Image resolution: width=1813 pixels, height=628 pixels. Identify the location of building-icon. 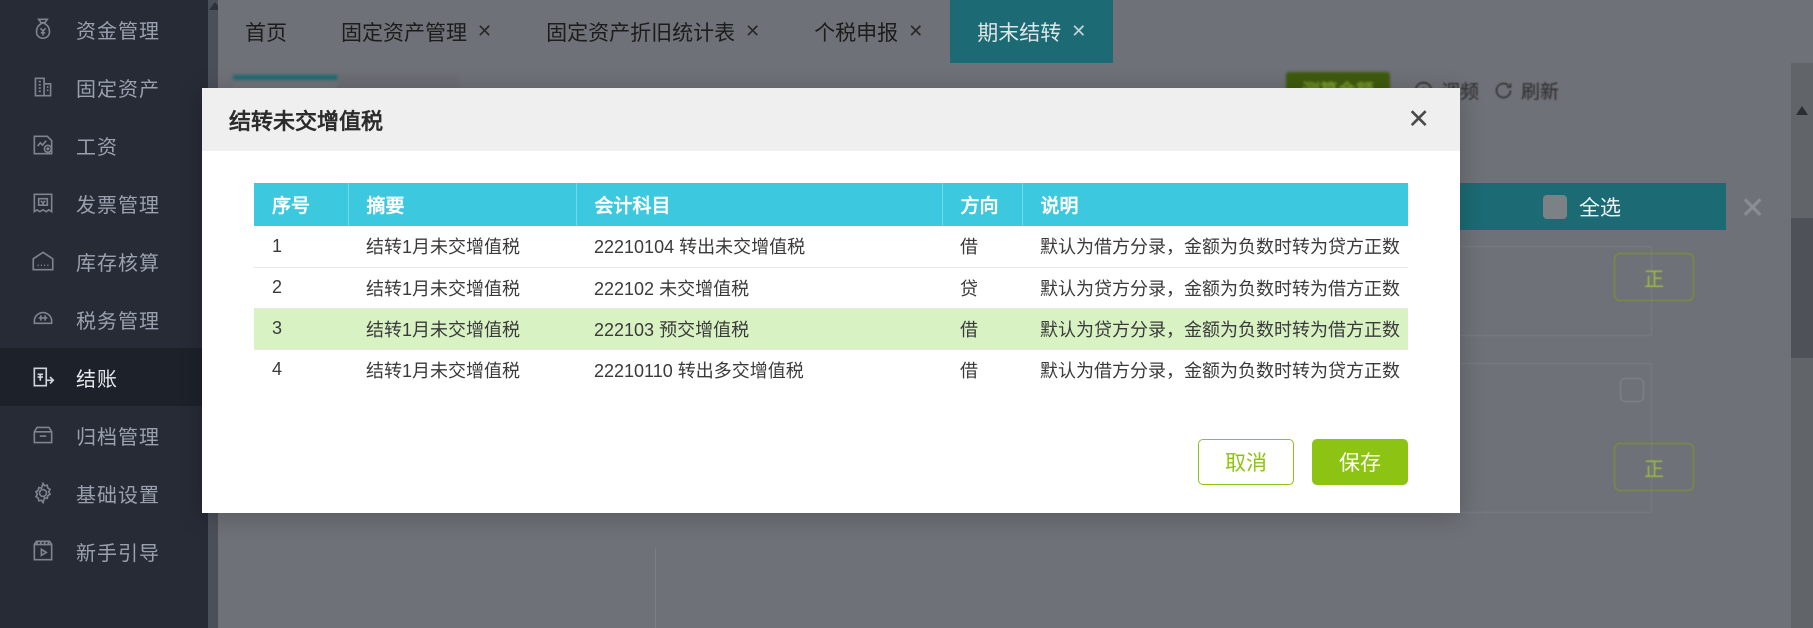
(43, 87).